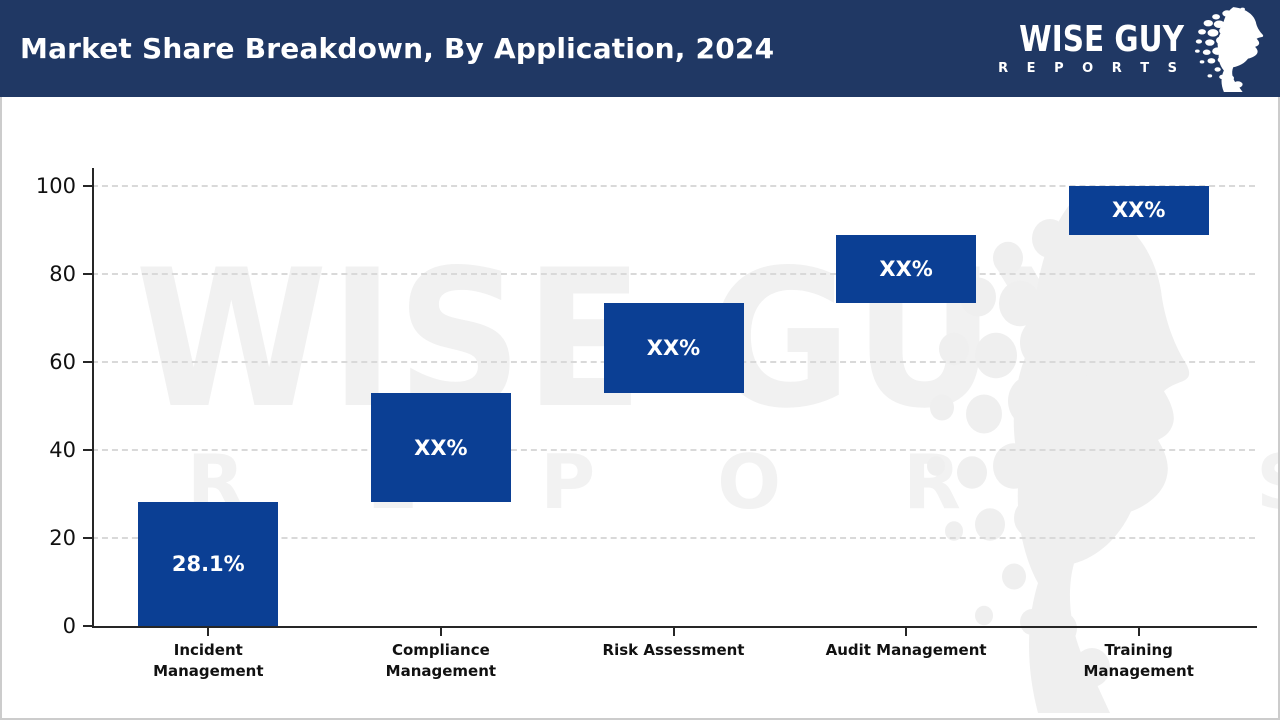 Image resolution: width=1280 pixels, height=720 pixels. I want to click on y-tick-label: 40, so click(62, 450).